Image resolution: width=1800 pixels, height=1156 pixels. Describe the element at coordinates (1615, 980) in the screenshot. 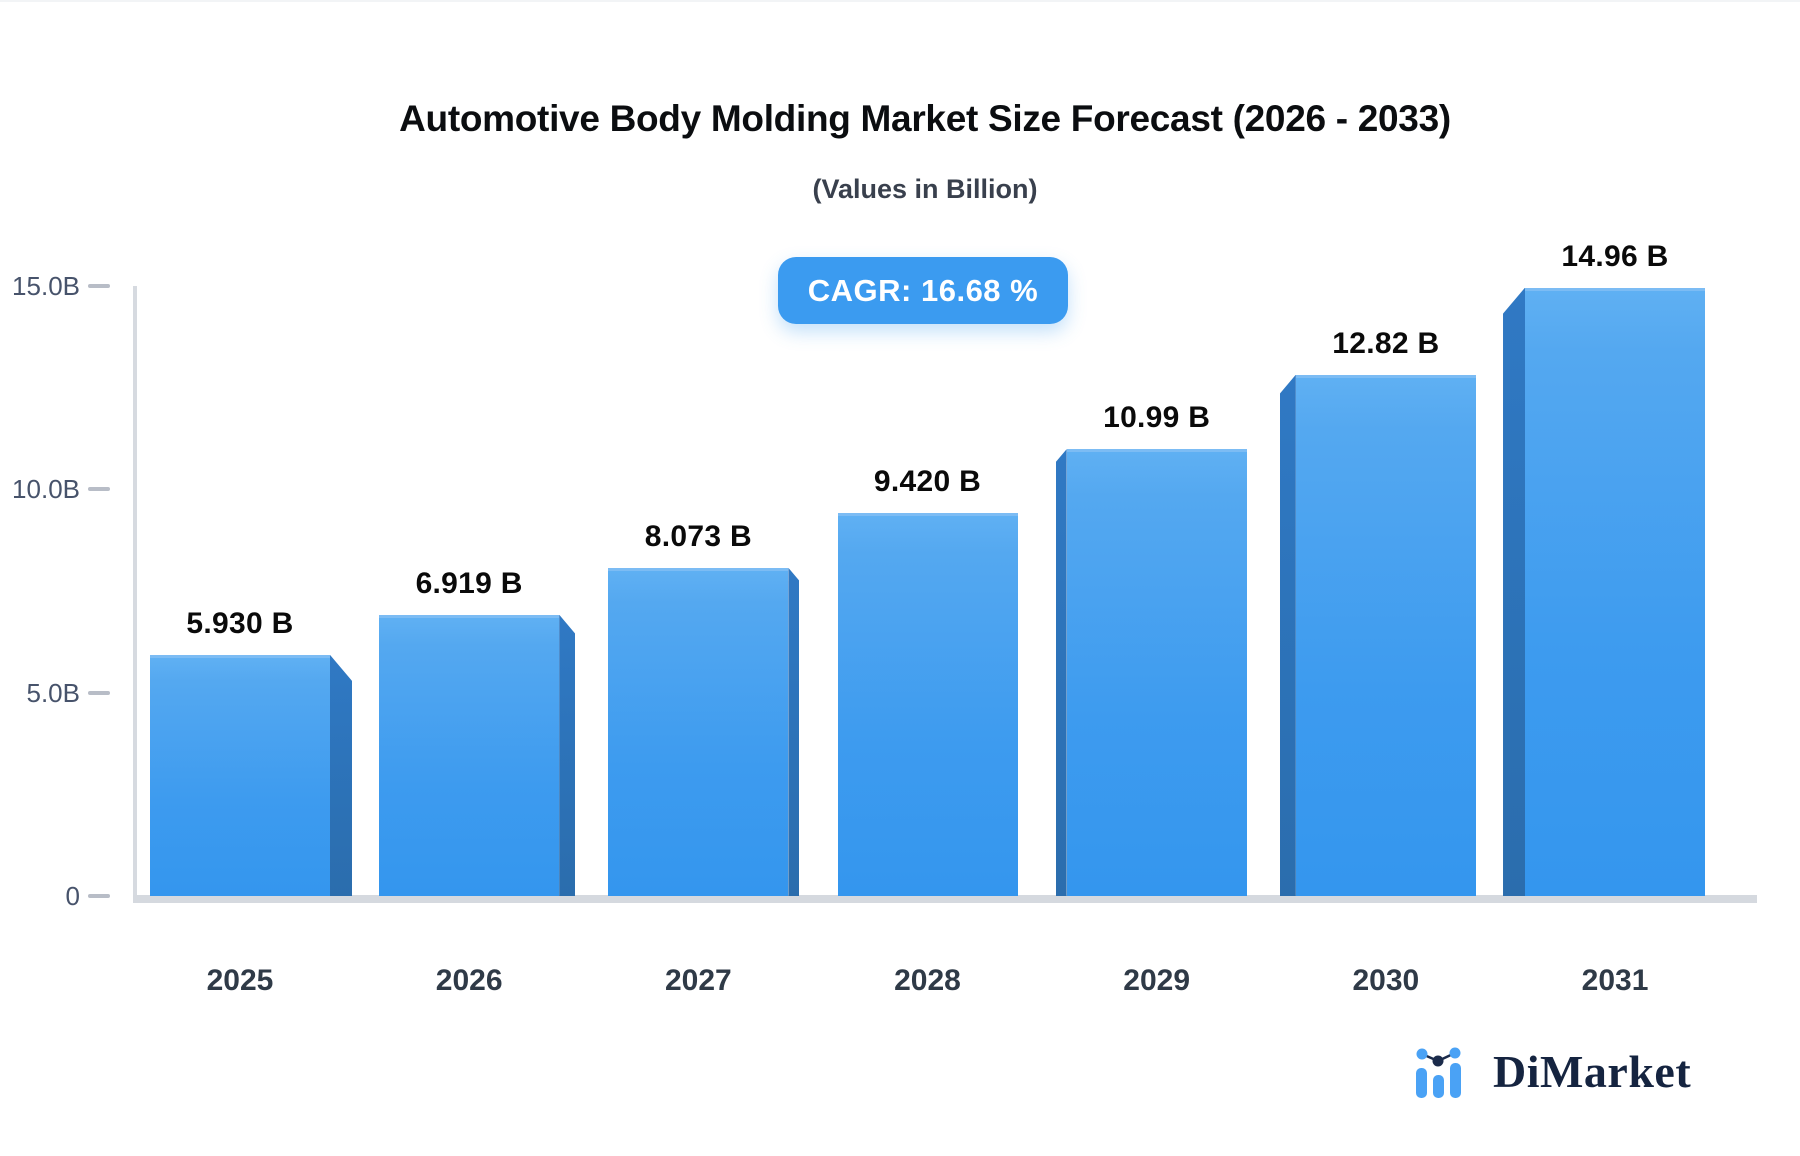

I see `x-axis-label-2031: 2031` at that location.